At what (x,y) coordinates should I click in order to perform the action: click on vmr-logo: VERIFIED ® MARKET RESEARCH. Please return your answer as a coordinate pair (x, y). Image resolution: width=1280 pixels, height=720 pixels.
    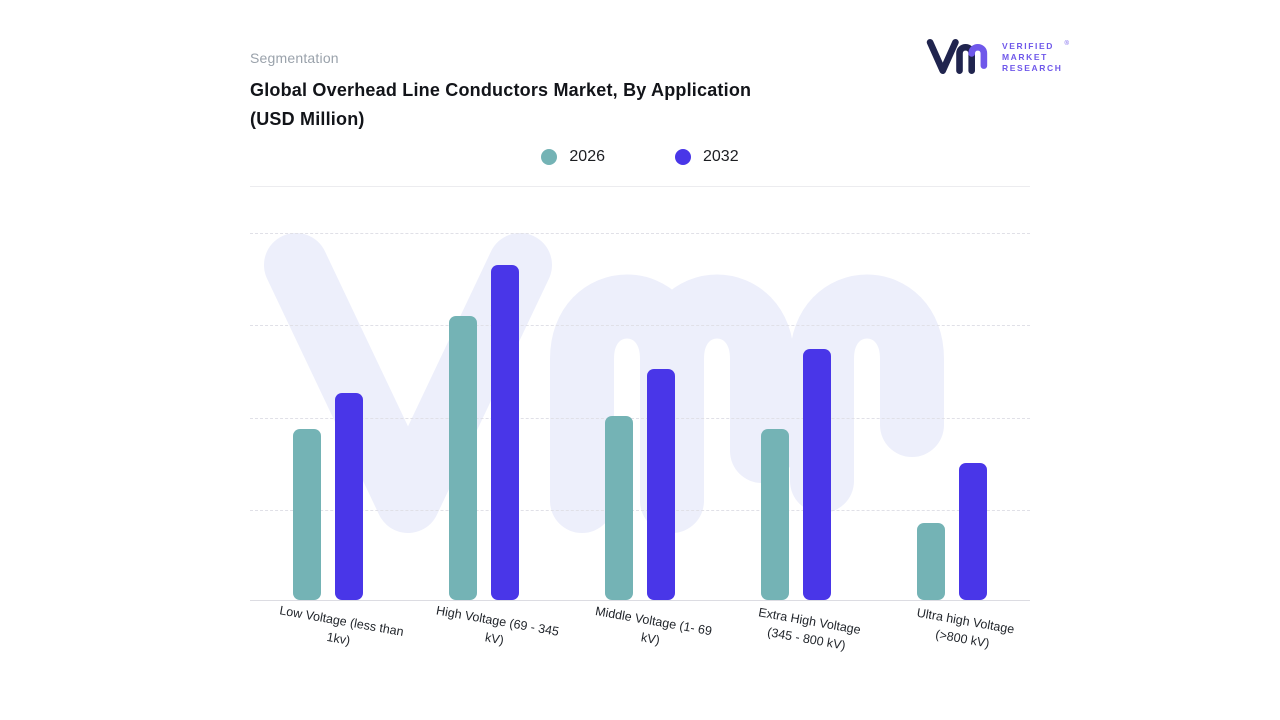
    Looking at the image, I should click on (998, 57).